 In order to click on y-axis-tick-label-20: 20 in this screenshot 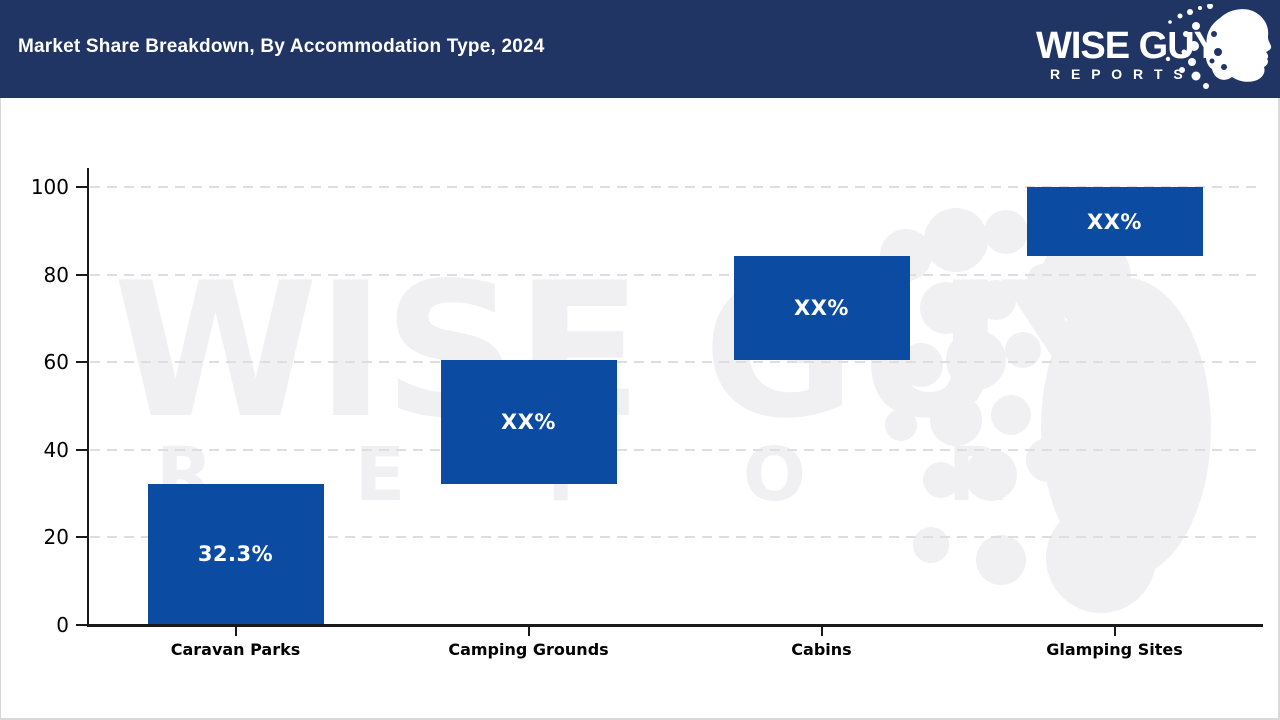, I will do `click(56, 537)`.